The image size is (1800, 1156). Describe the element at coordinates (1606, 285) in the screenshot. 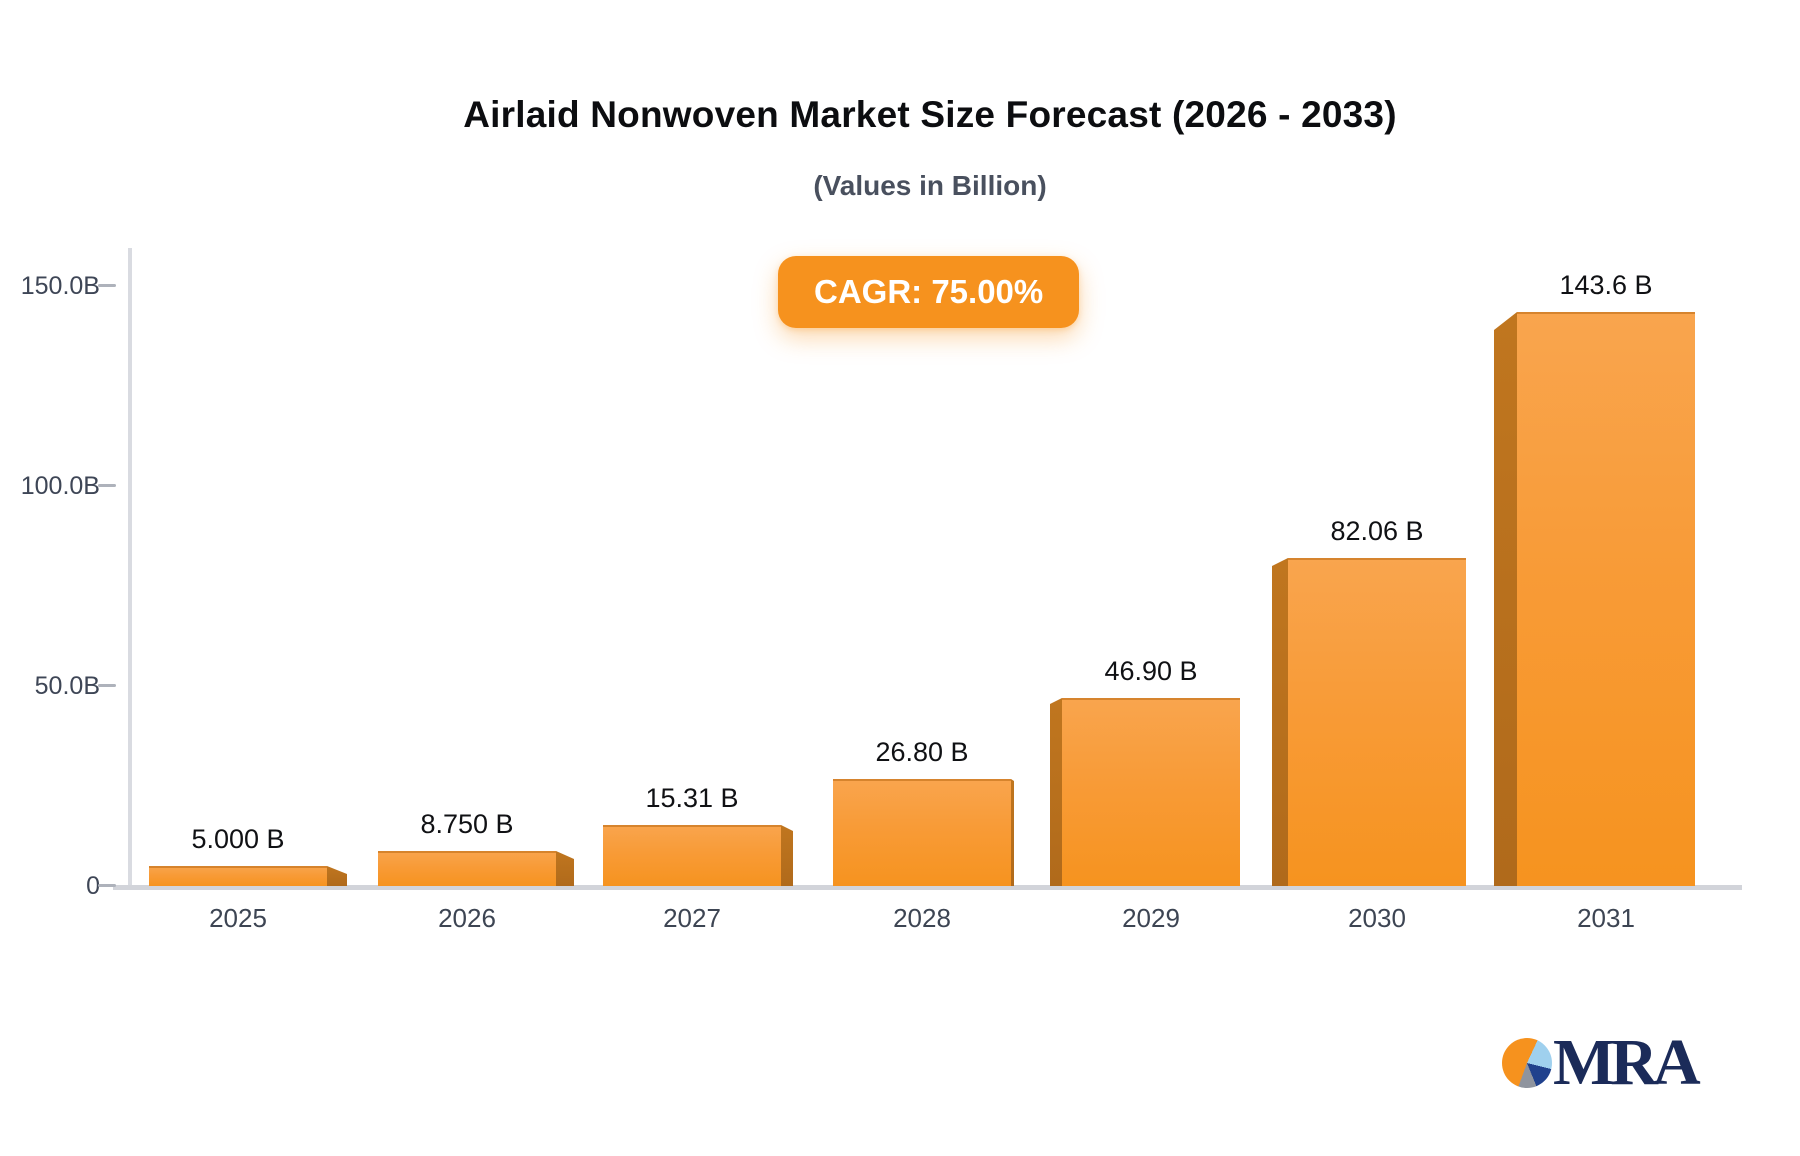

I see `bar-value-label: 143.6 B` at that location.